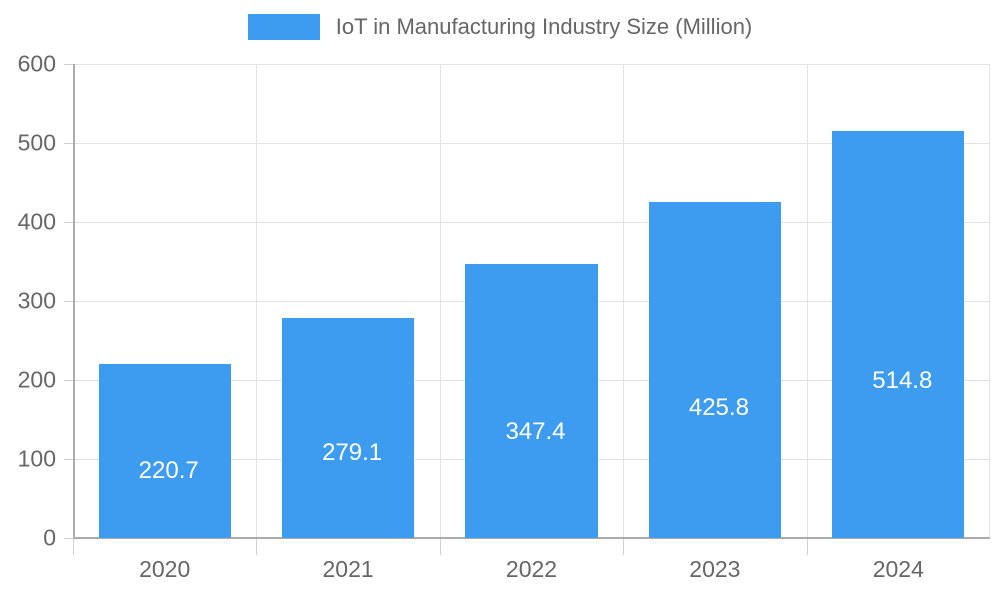  I want to click on bar-2020, so click(164, 450).